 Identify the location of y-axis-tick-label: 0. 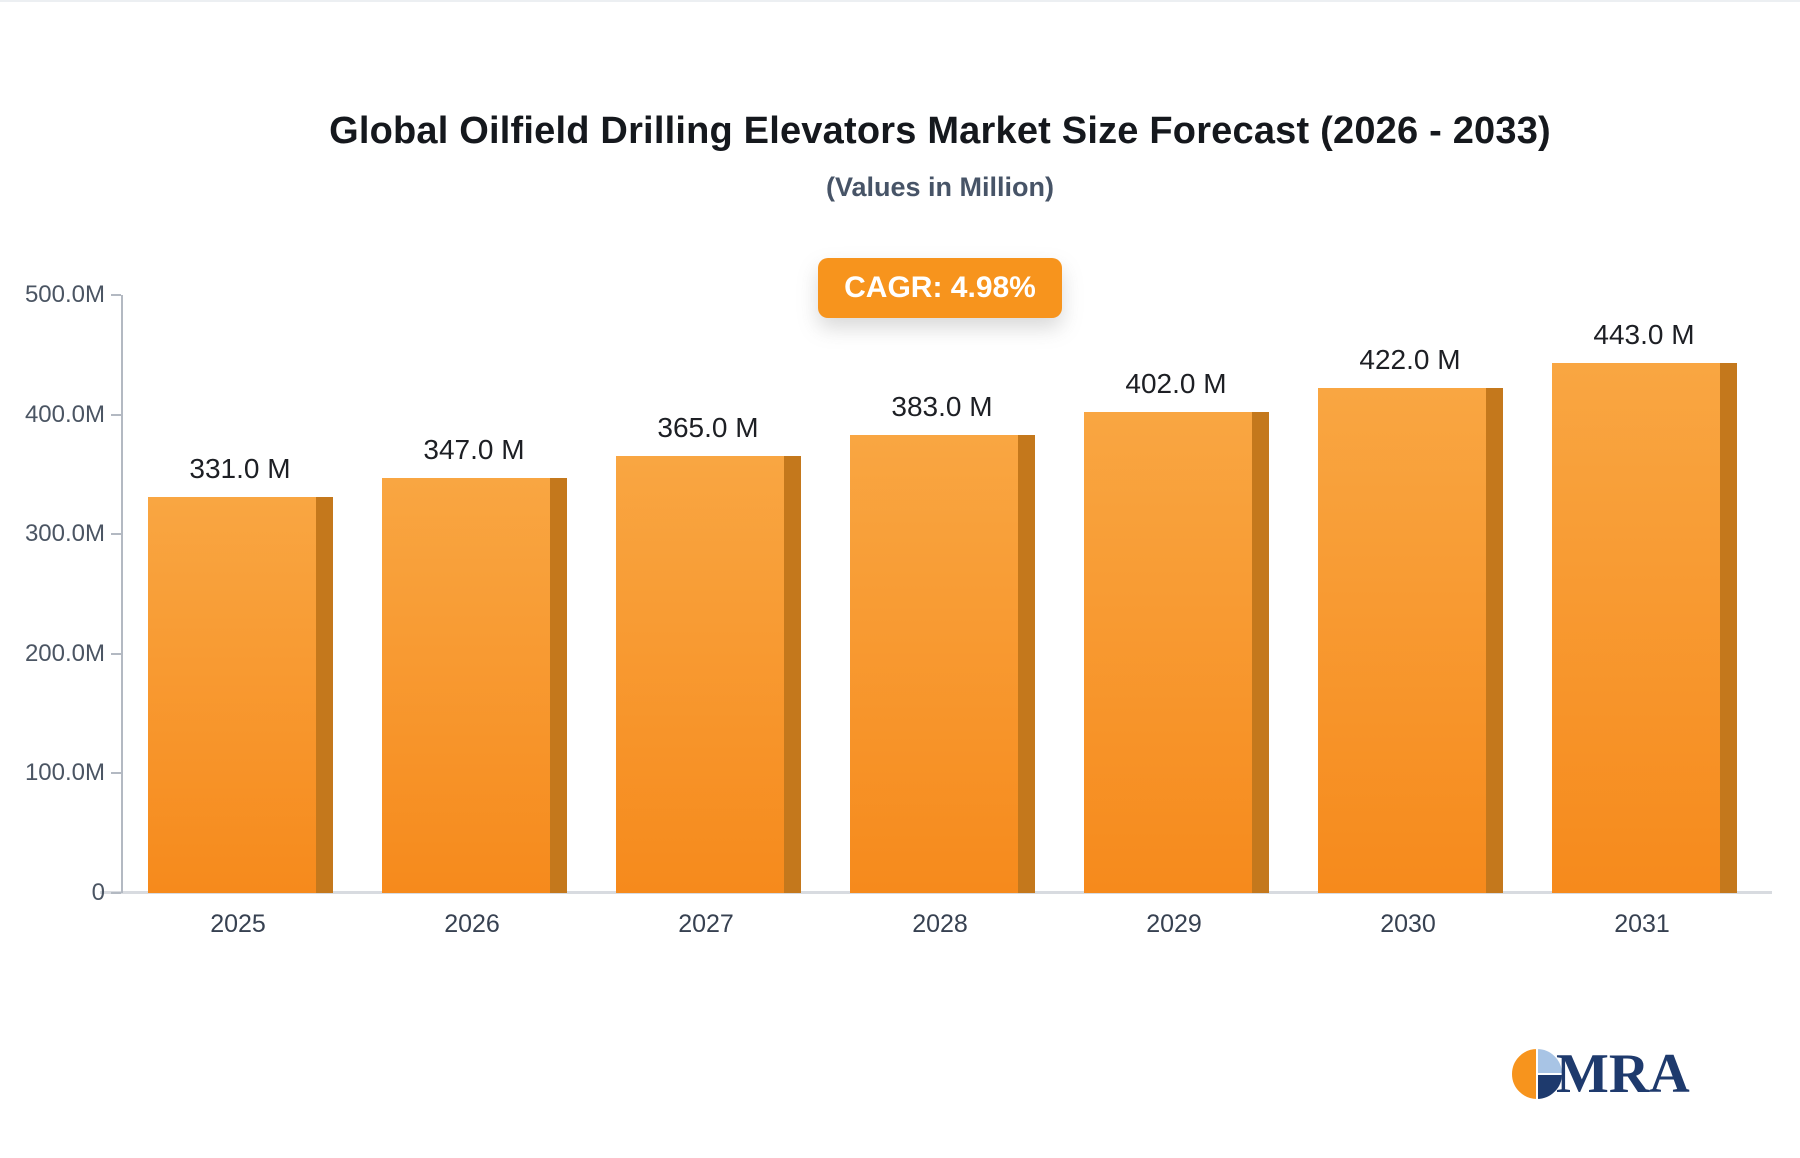
(98, 892).